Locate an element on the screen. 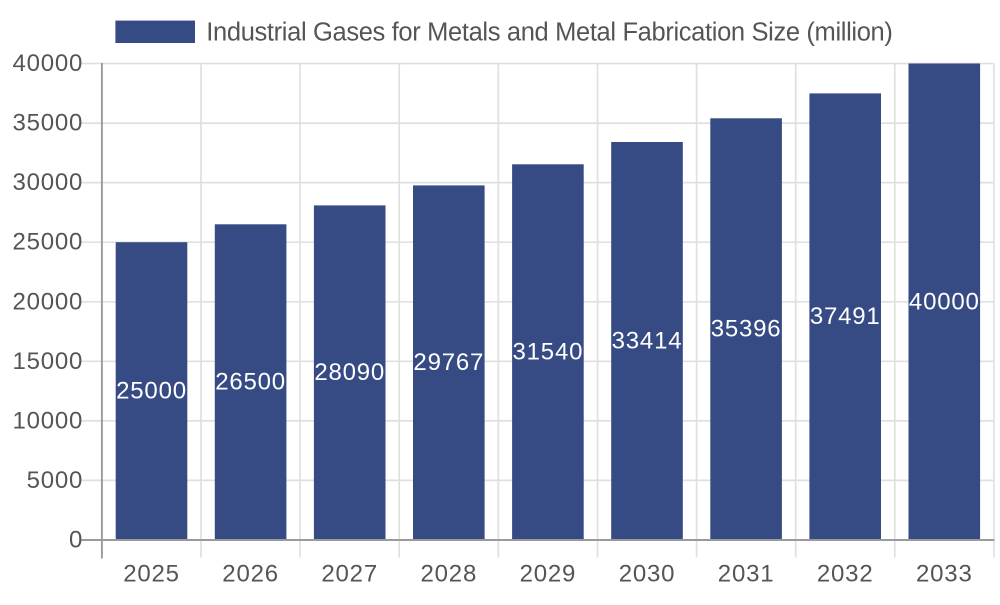 The image size is (1000, 605). svg-text: 2028 is located at coordinates (449, 574).